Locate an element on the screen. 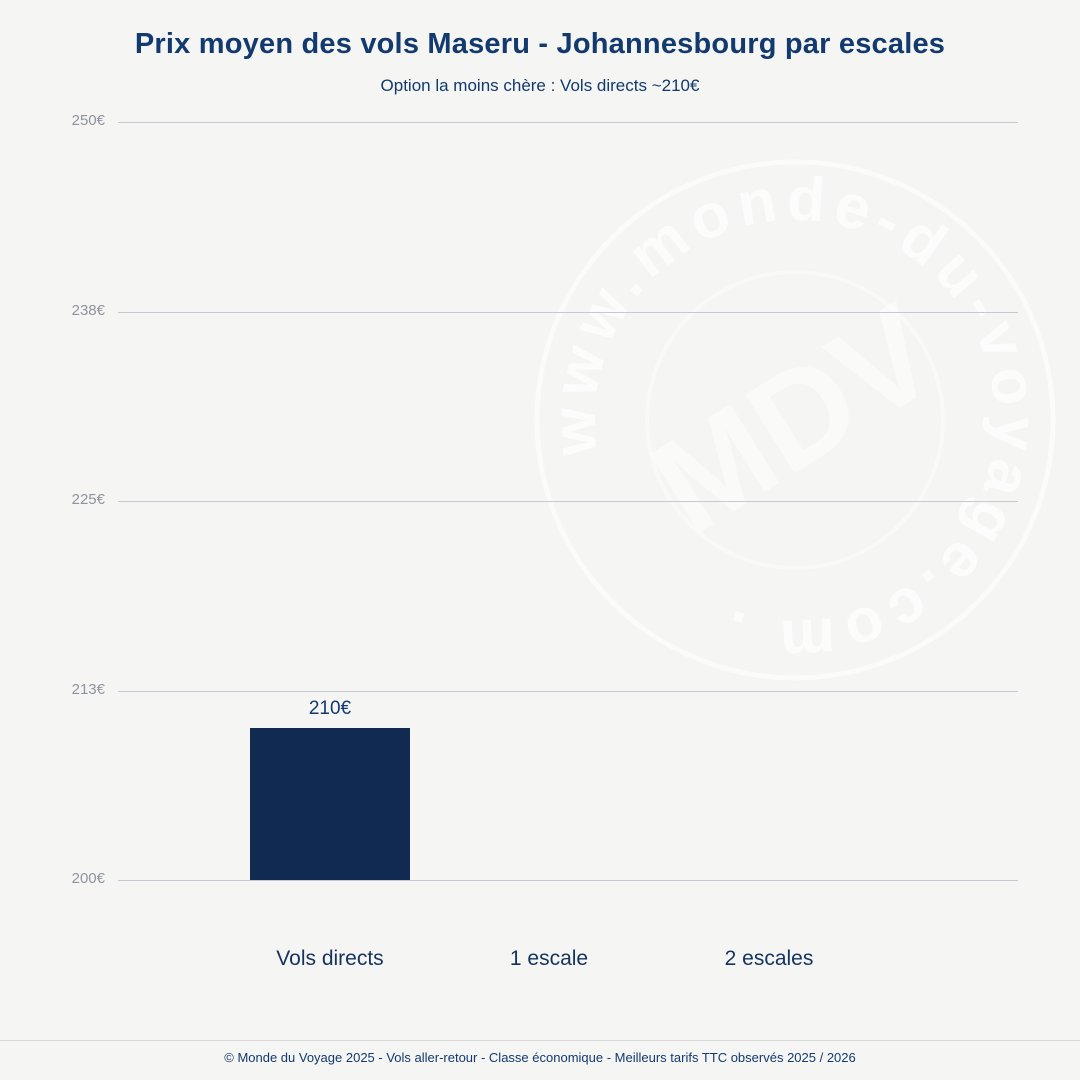 This screenshot has height=1080, width=1080. y-axis-tick-label: 200€ is located at coordinates (88, 878).